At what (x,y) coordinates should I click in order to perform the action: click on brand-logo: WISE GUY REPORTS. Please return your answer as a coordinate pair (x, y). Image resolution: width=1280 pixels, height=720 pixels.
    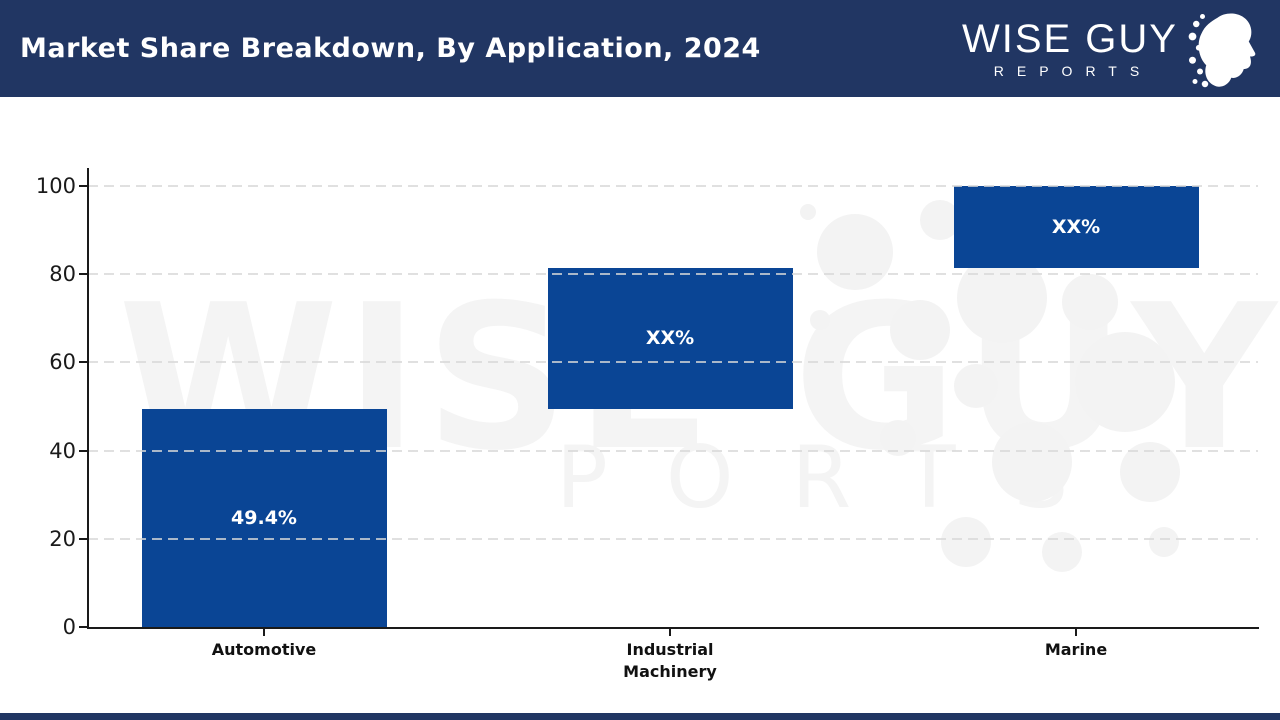
    Looking at the image, I should click on (1113, 49).